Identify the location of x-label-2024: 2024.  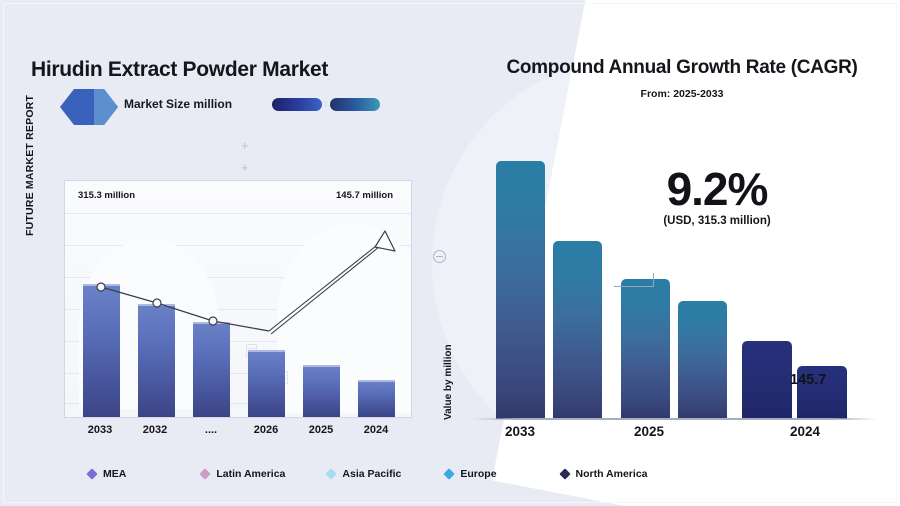
(376, 430).